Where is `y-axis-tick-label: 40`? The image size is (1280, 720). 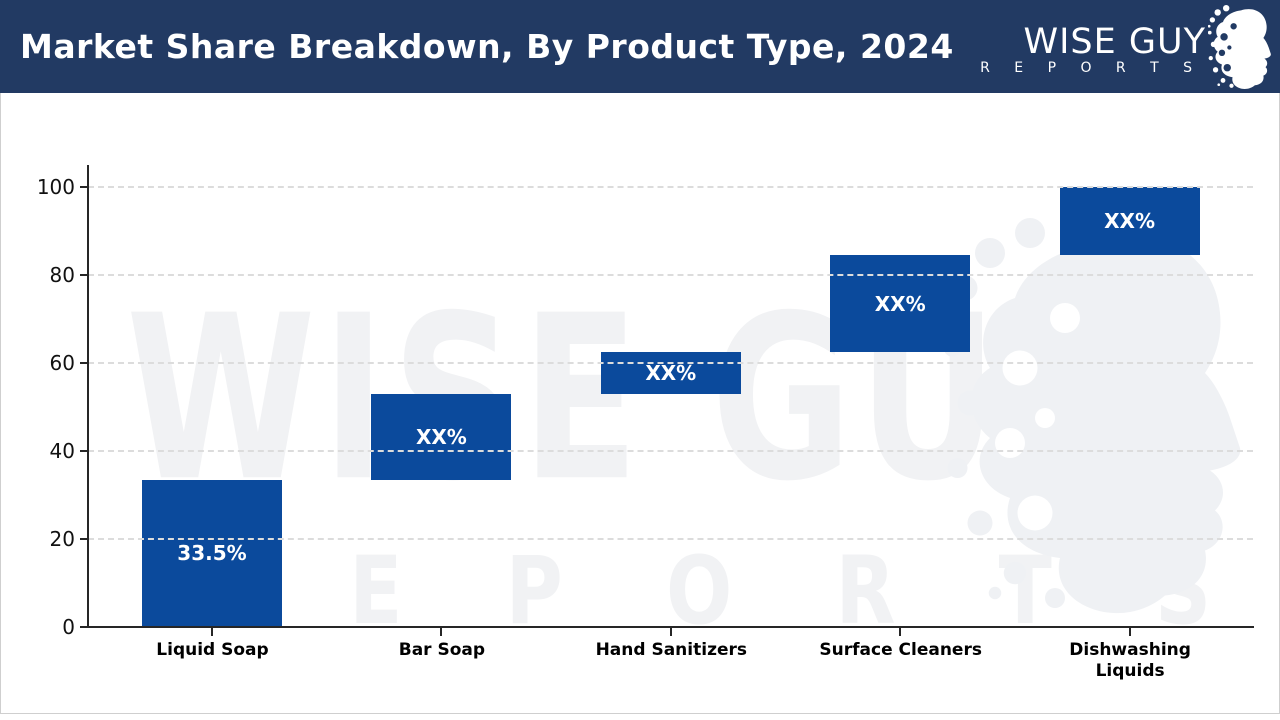 y-axis-tick-label: 40 is located at coordinates (62, 451).